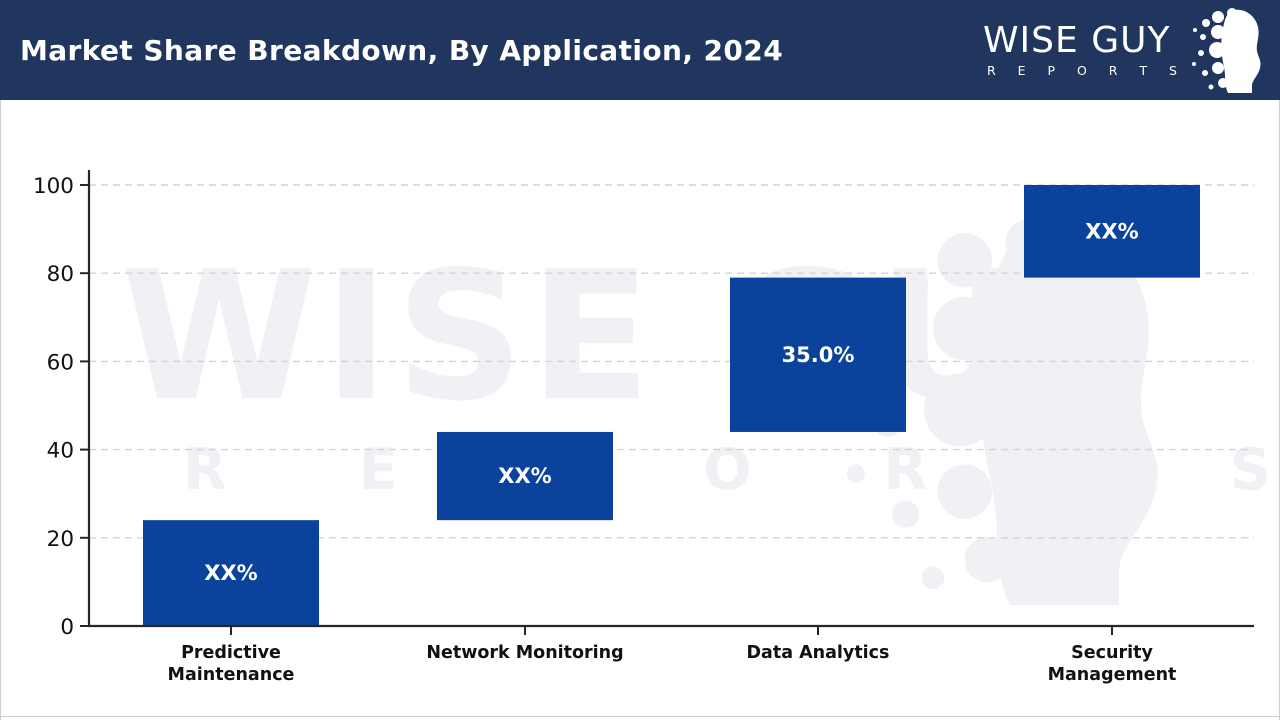 The width and height of the screenshot is (1280, 720). What do you see at coordinates (1076, 40) in the screenshot?
I see `logo-name: WISE GUY` at bounding box center [1076, 40].